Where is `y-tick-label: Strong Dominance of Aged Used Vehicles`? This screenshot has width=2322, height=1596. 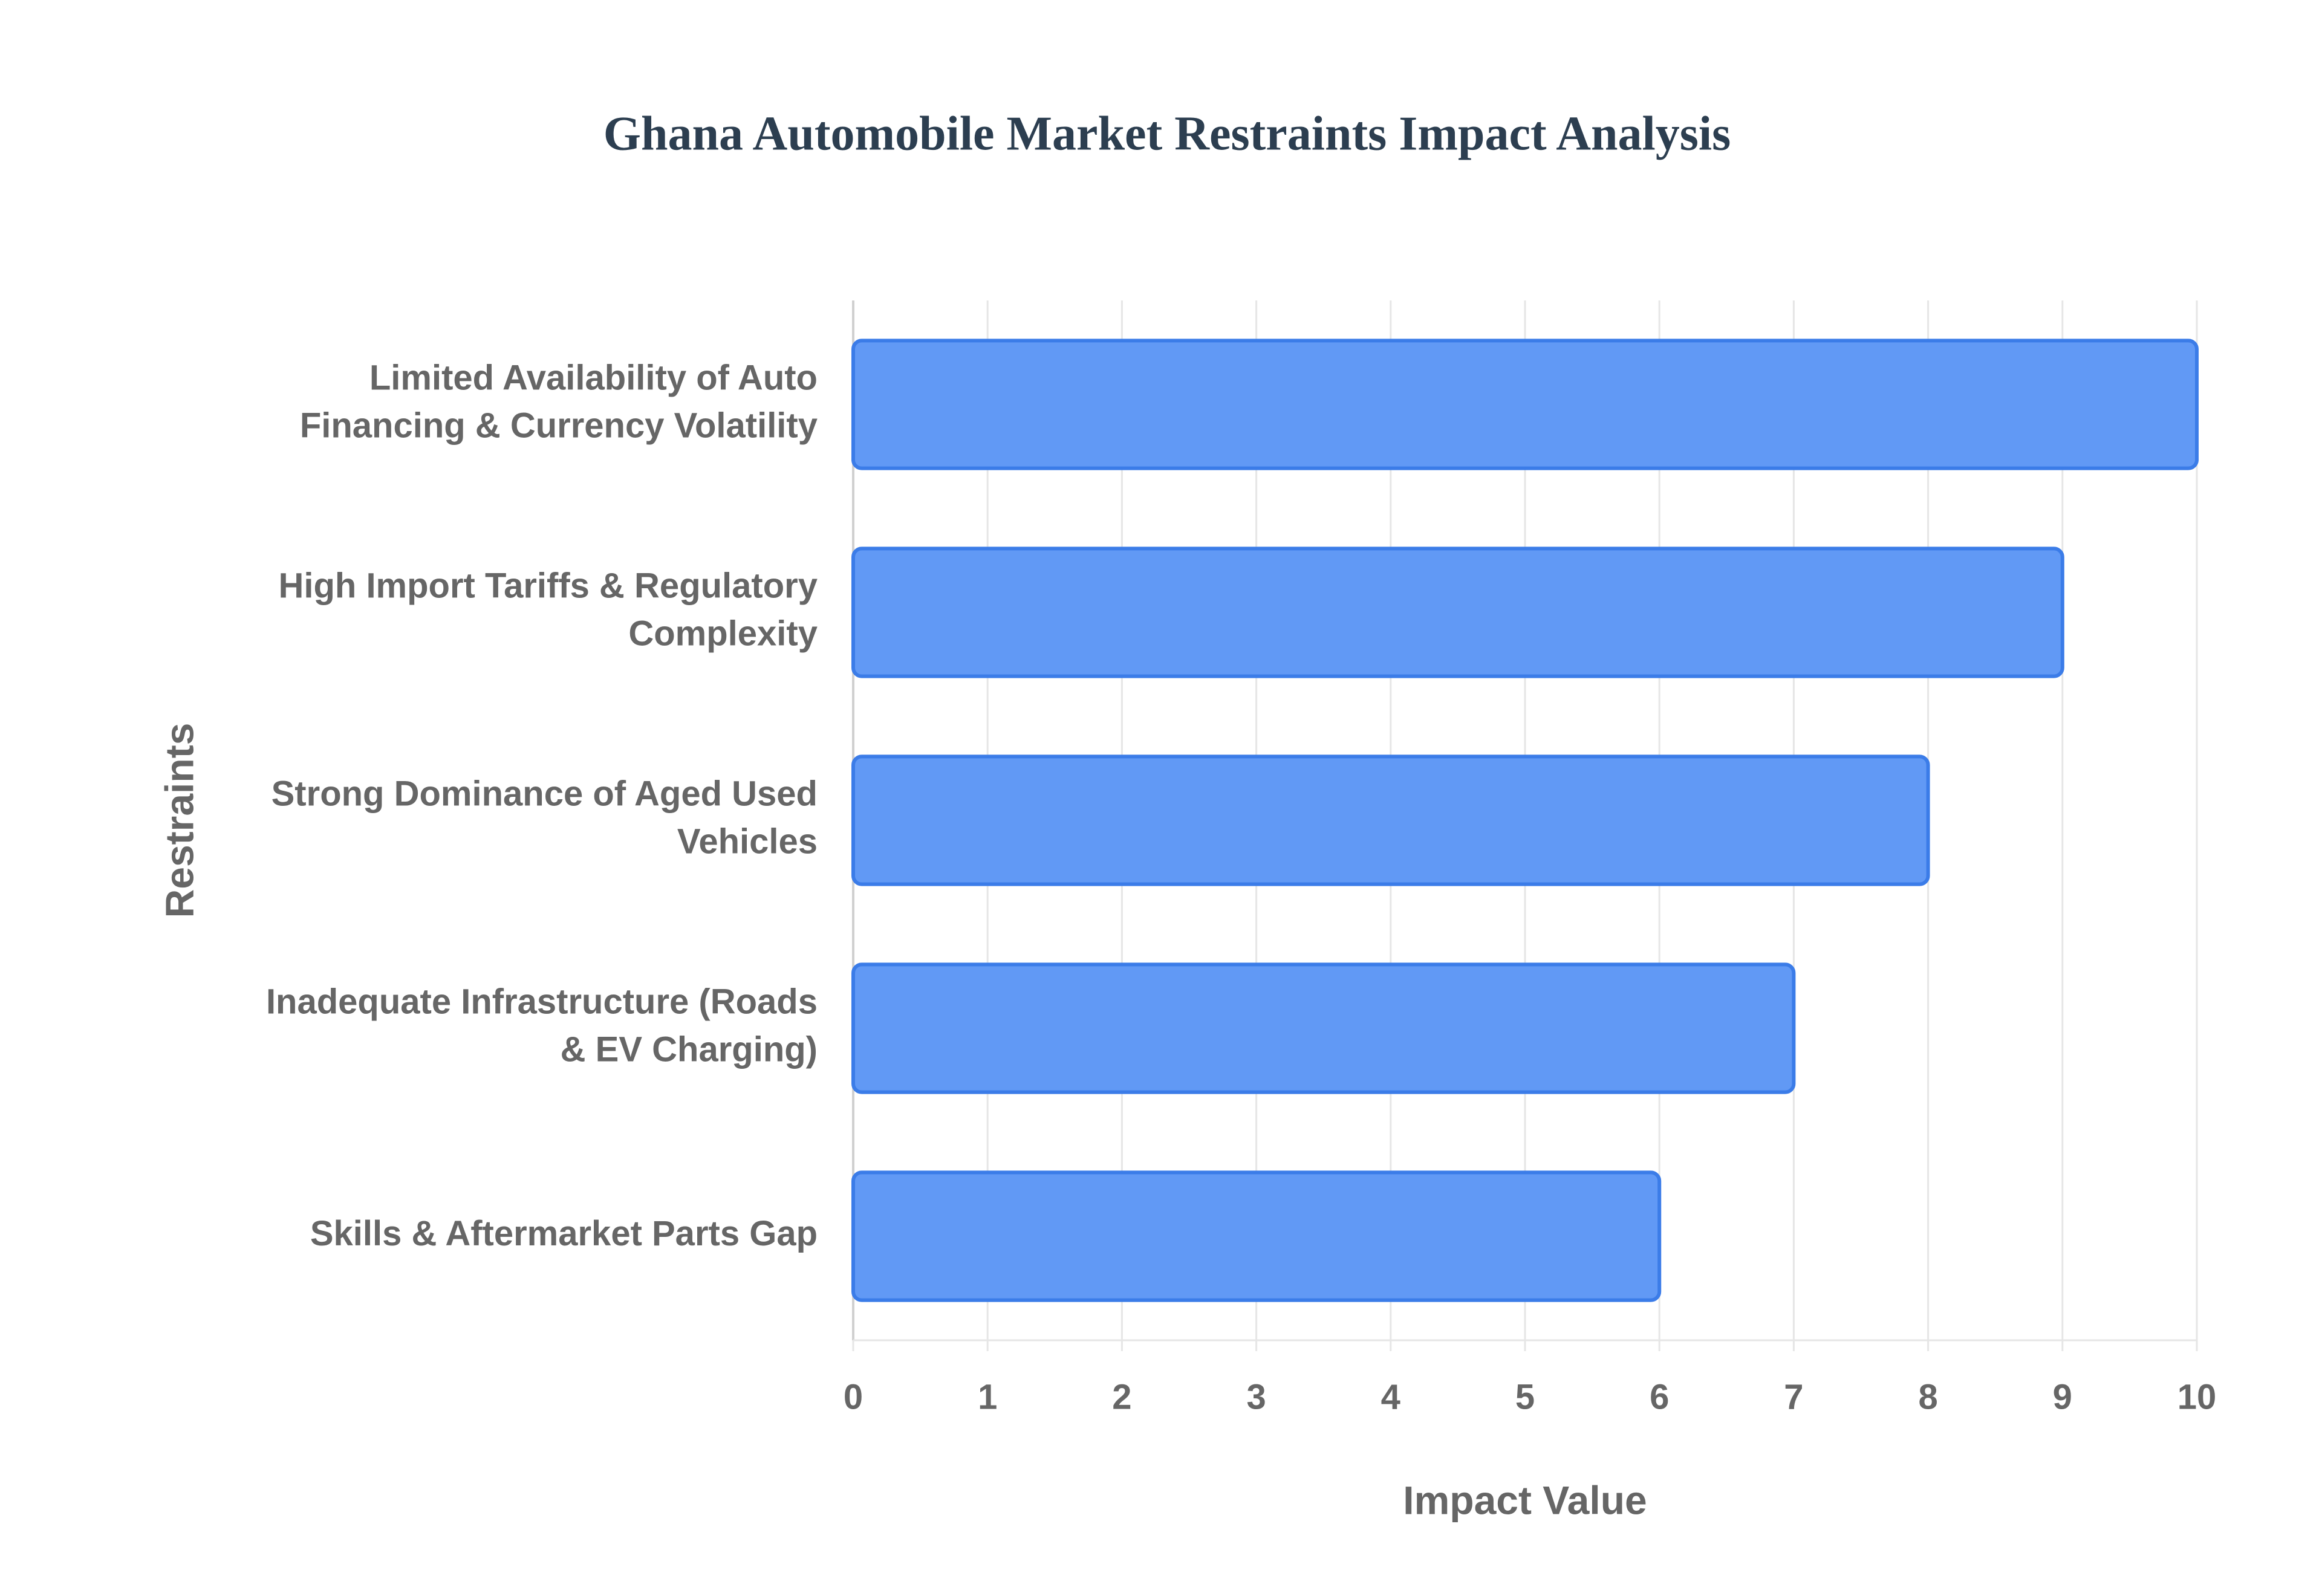
y-tick-label: Strong Dominance of Aged Used Vehicles is located at coordinates (545, 817).